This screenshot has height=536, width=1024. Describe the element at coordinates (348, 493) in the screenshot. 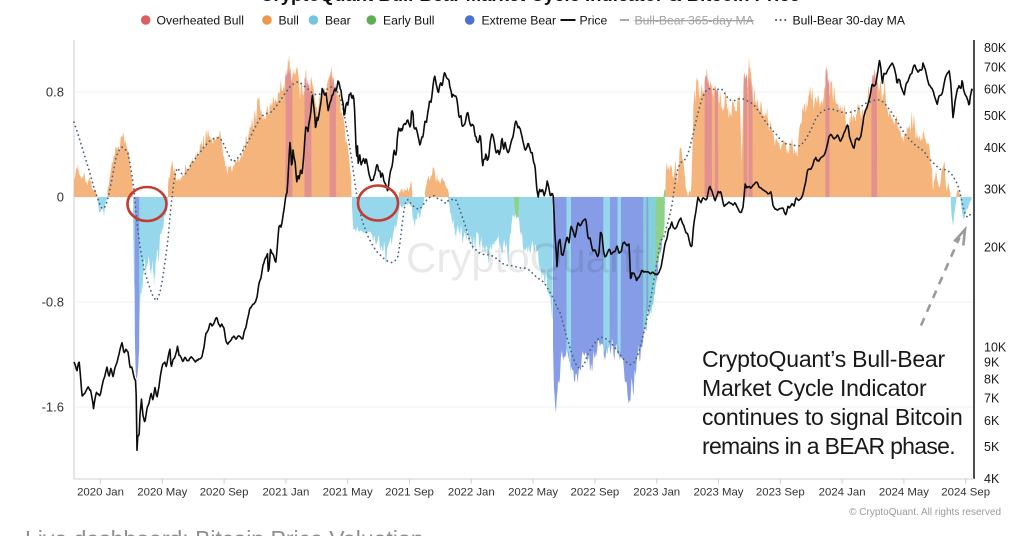

I see `svg-text: 2021 May` at that location.